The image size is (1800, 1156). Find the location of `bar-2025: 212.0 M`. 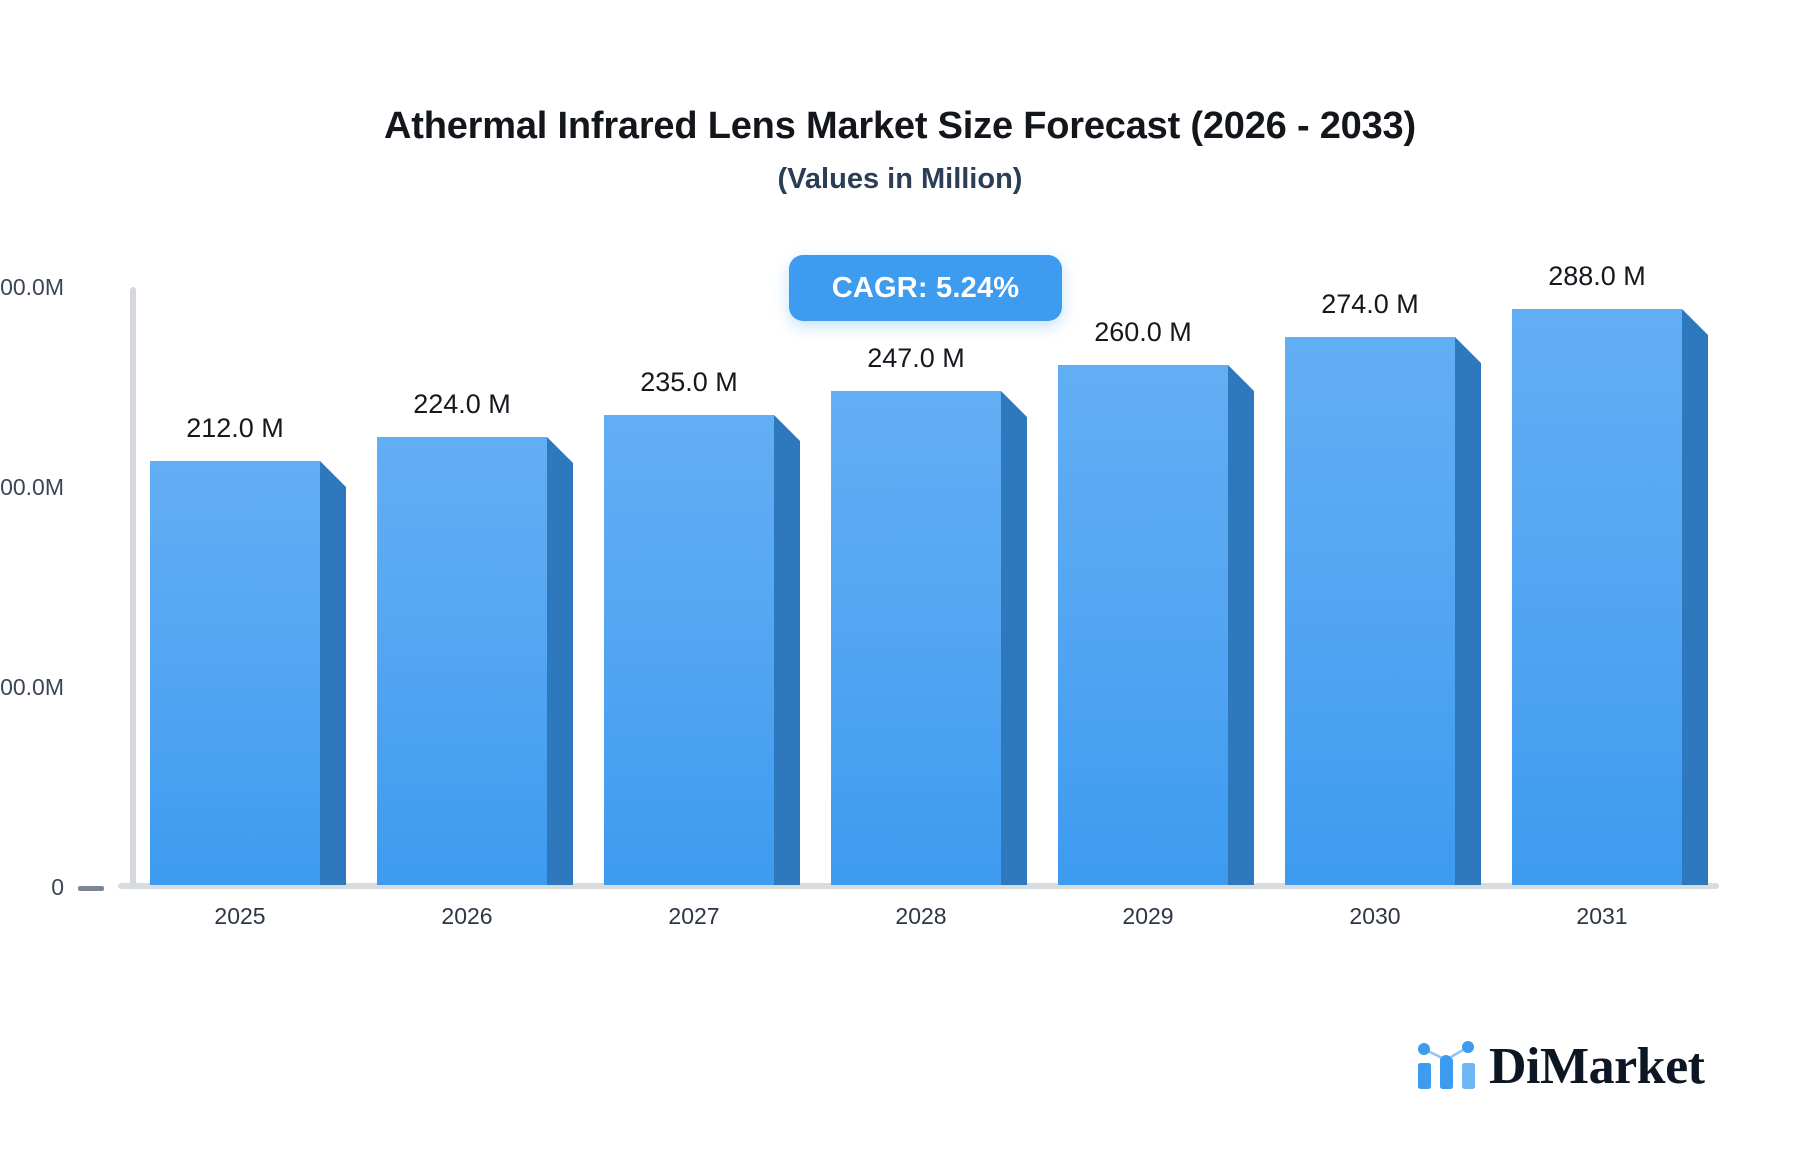

bar-2025: 212.0 M is located at coordinates (248, 649).